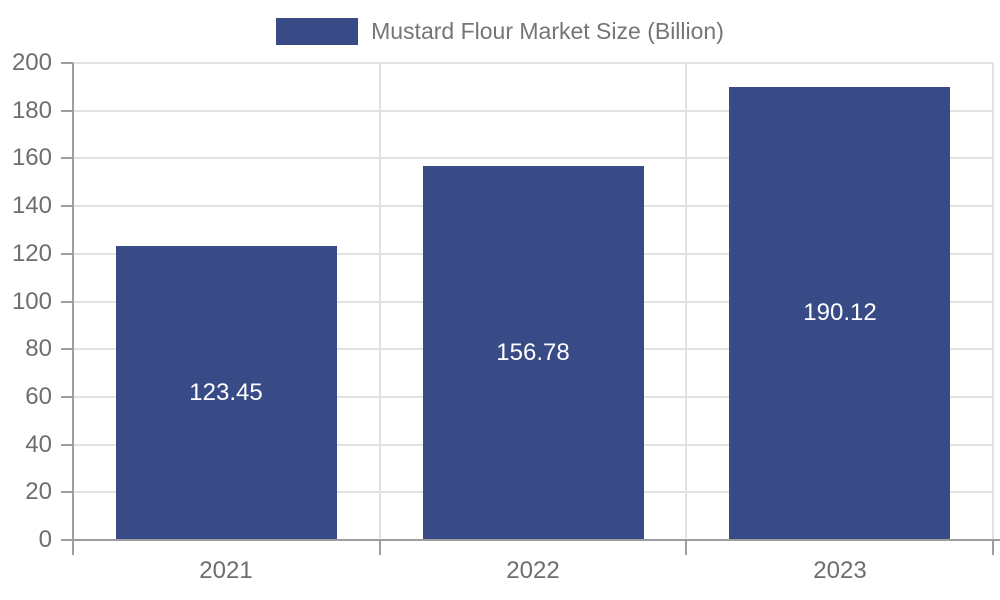  Describe the element at coordinates (226, 570) in the screenshot. I see `x-axis-tick-label: 2021` at that location.